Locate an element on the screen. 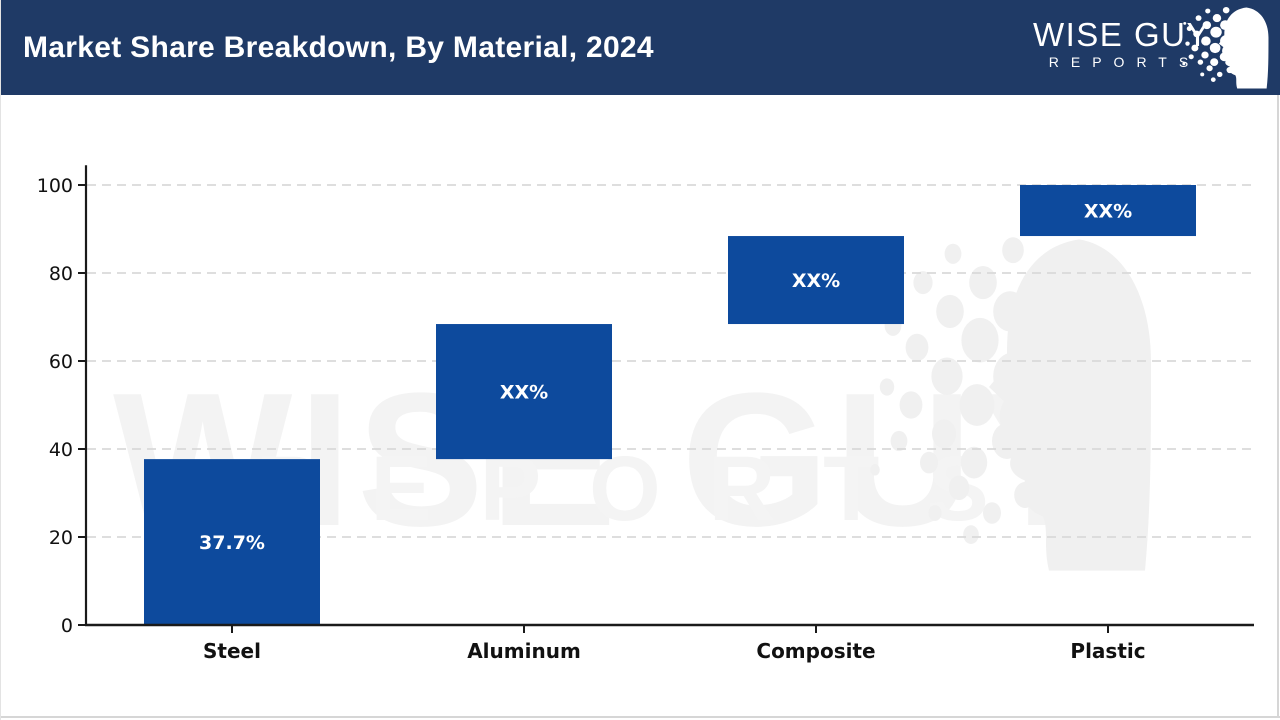  bar-label-aluminum: XX% is located at coordinates (524, 393).